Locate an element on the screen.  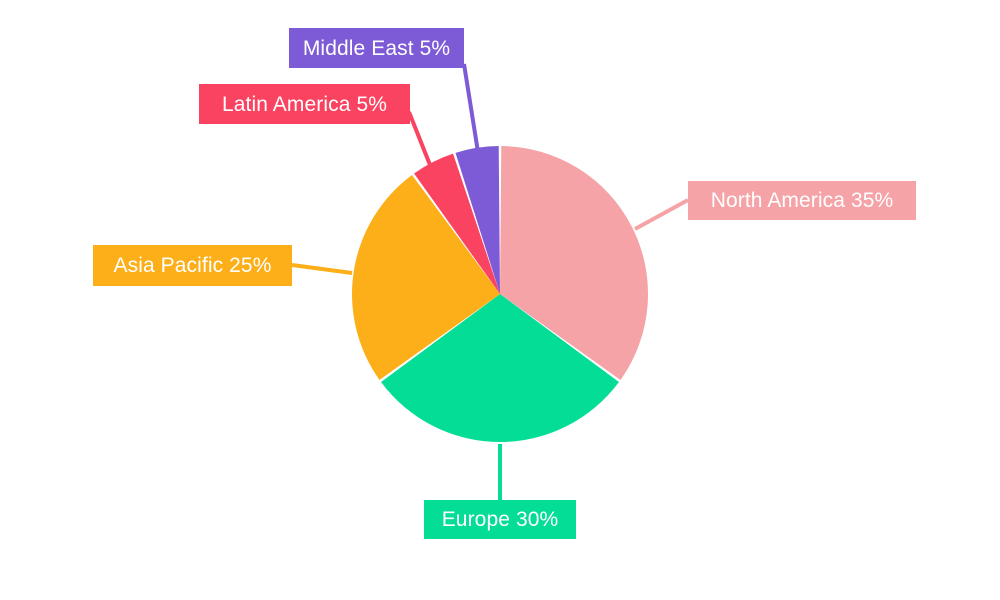
pie-label-text-latin-america: Latin America 5% is located at coordinates (304, 104).